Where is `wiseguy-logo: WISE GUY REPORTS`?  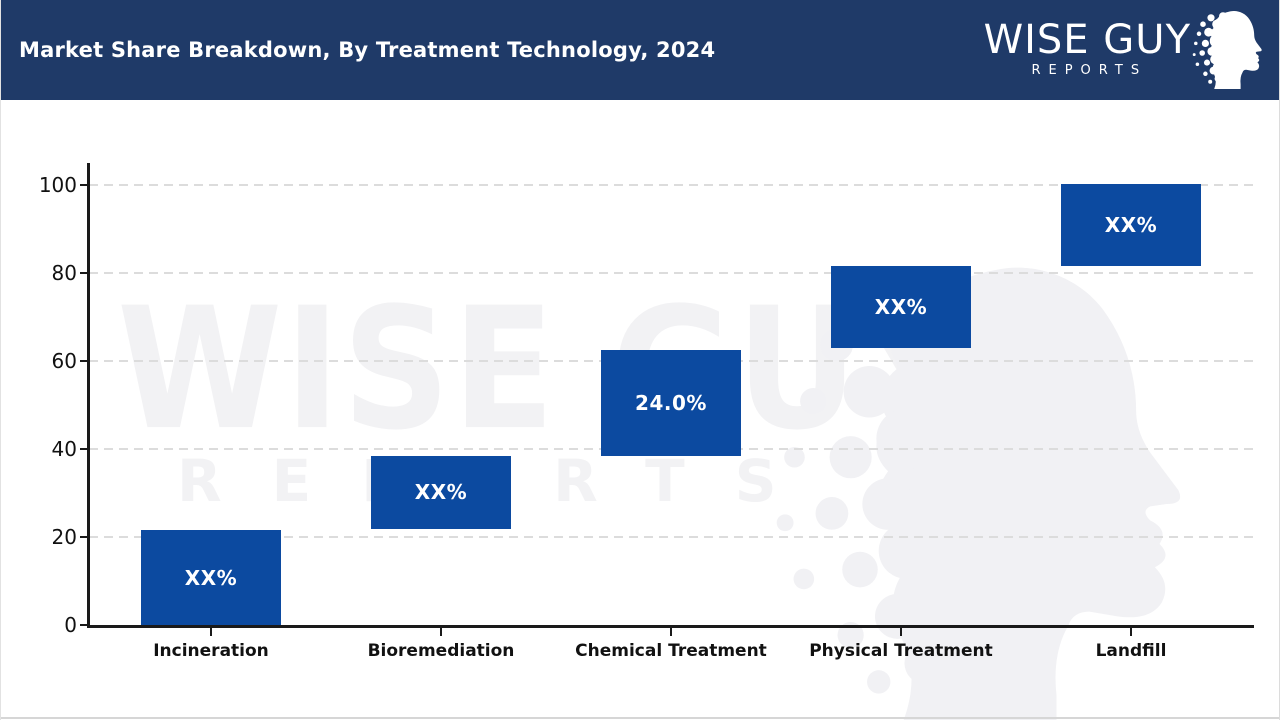
wiseguy-logo: WISE GUY REPORTS is located at coordinates (1125, 49).